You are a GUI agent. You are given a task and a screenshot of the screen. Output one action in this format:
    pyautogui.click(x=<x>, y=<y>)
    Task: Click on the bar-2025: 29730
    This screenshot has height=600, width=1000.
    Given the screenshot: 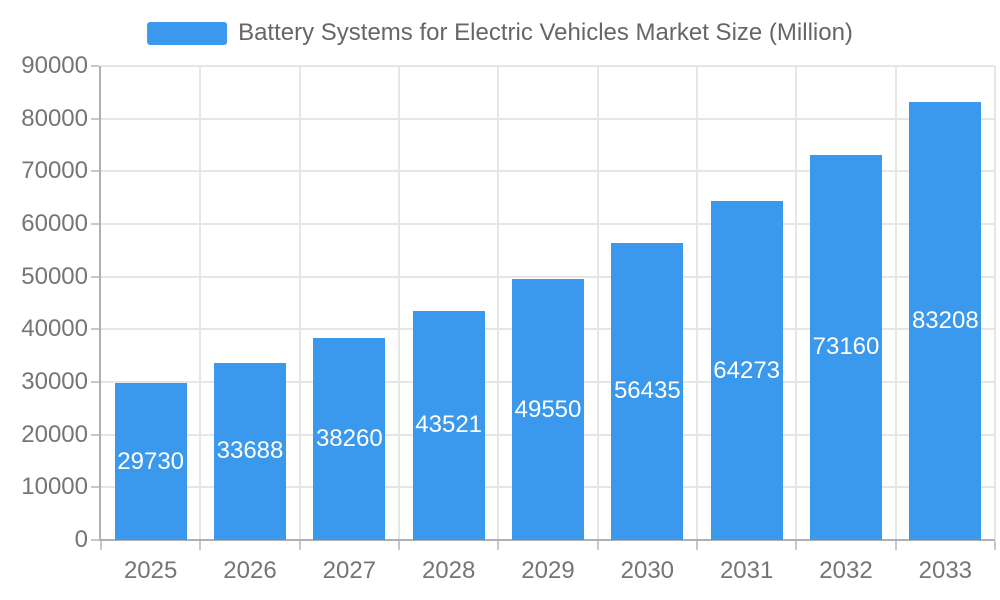 What is the action you would take?
    pyautogui.click(x=150, y=461)
    